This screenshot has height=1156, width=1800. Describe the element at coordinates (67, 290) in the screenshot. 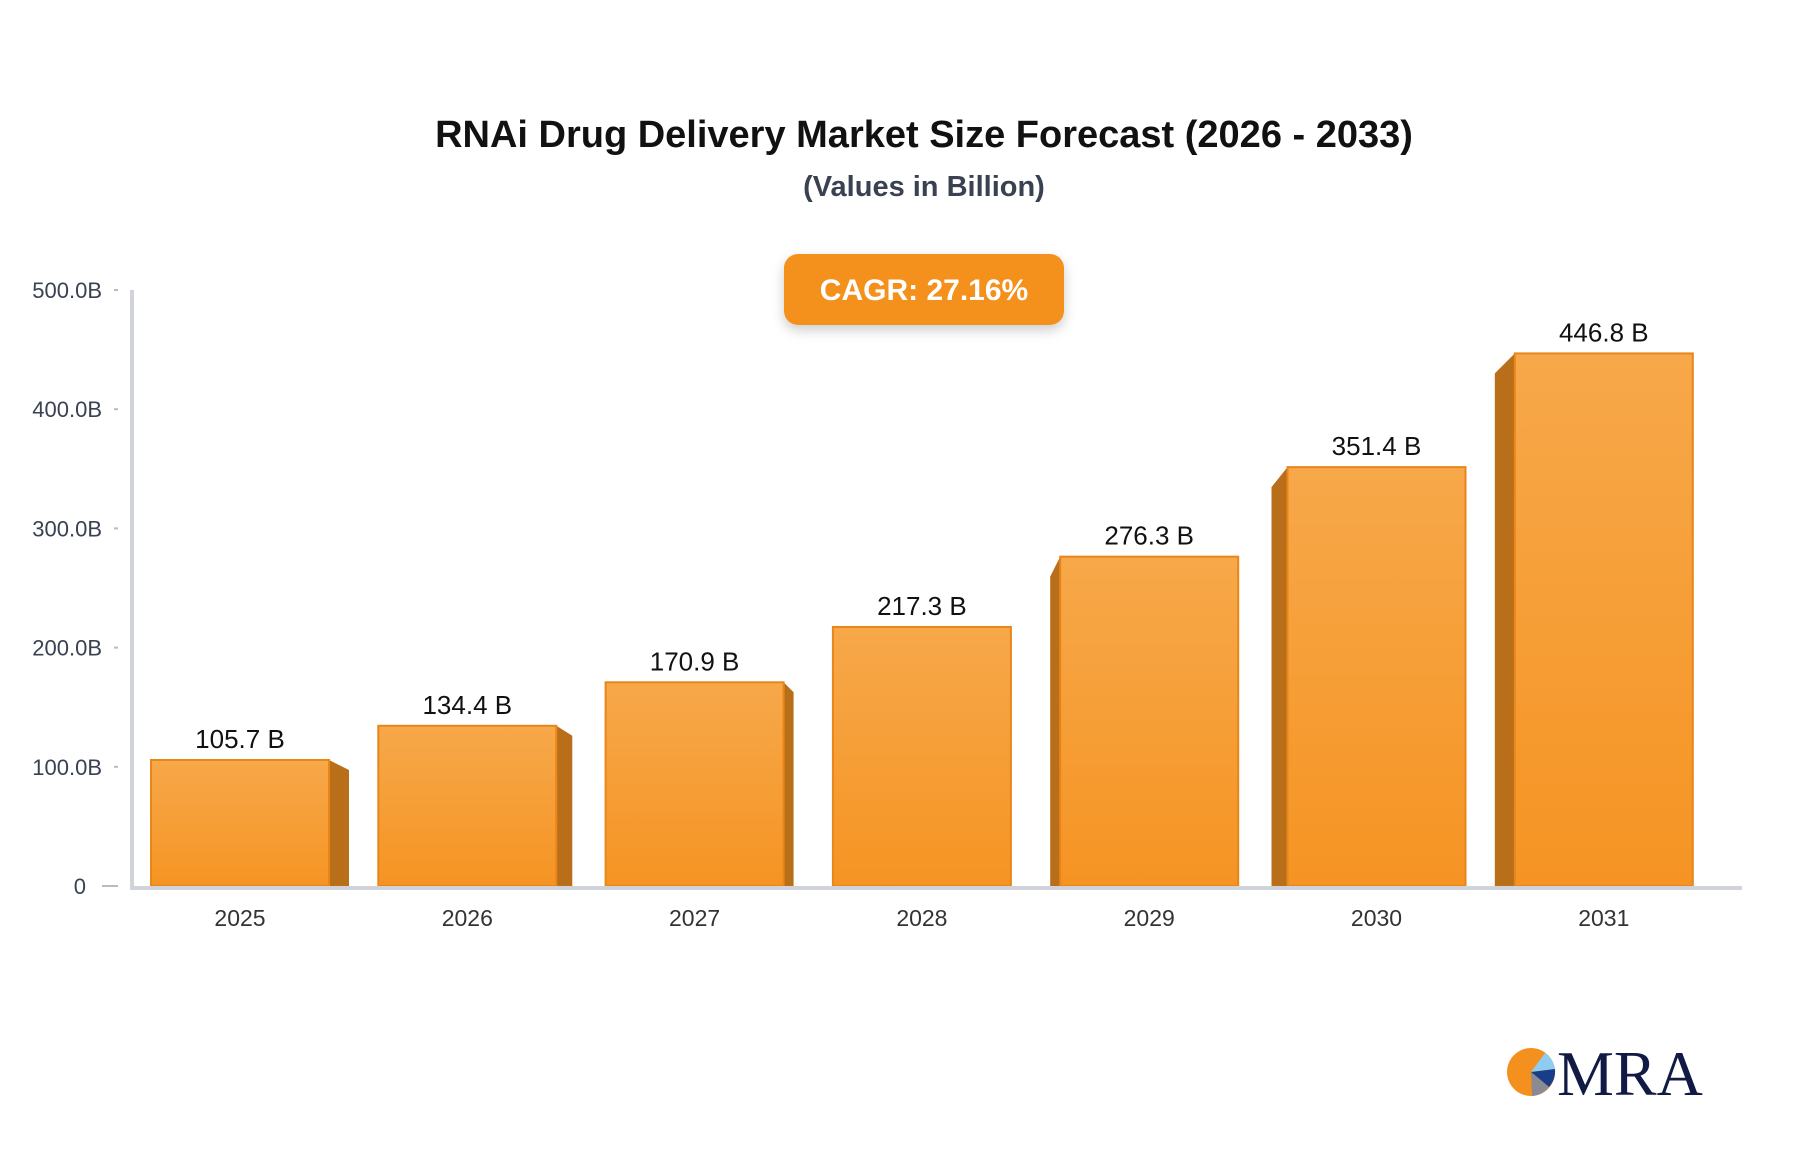

I see `y-tick-label: 500.0B` at that location.